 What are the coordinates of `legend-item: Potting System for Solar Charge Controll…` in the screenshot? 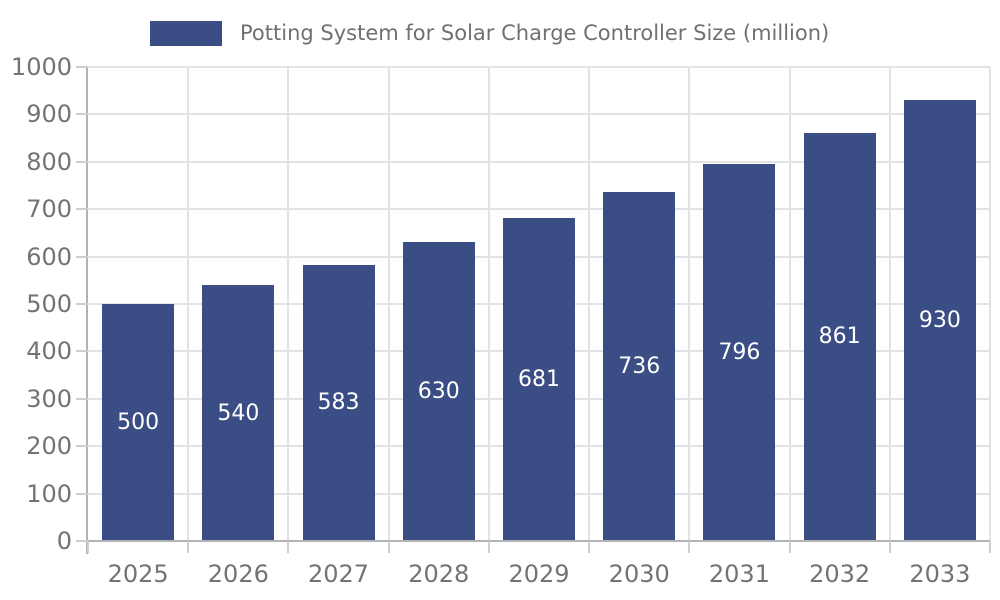 It's located at (490, 33).